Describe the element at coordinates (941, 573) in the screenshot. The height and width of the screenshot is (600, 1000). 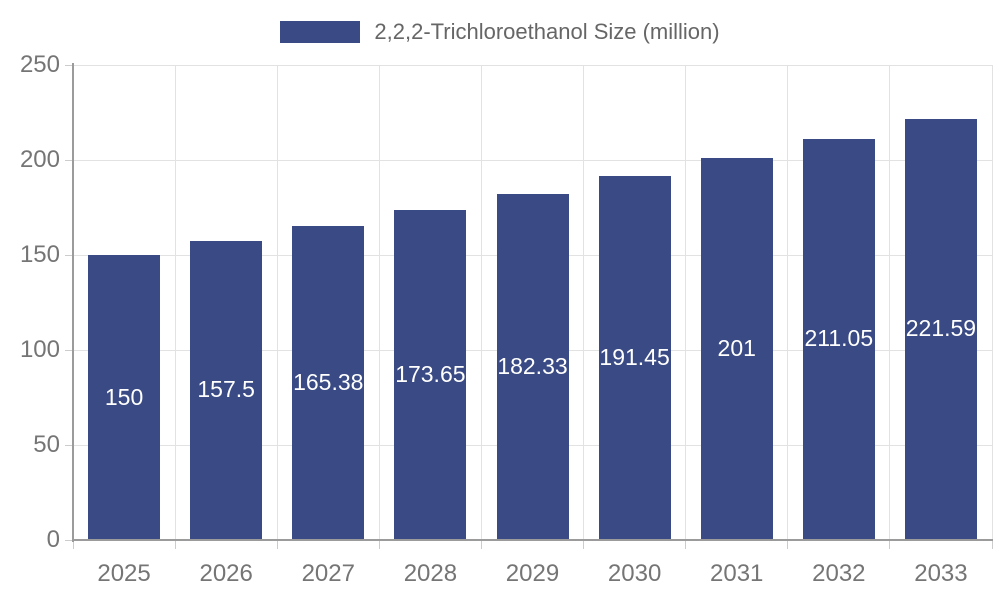
I see `x-tick-label: 2033` at that location.